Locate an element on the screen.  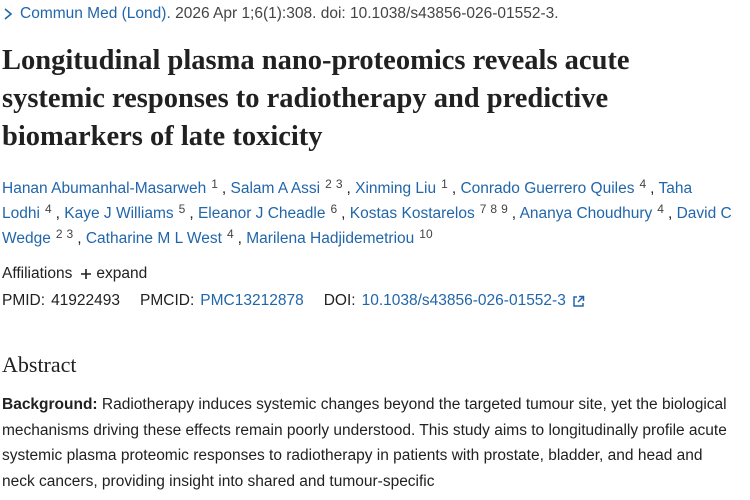
doi-link: 10.1038/s43856-026-01552-3 is located at coordinates (463, 300).